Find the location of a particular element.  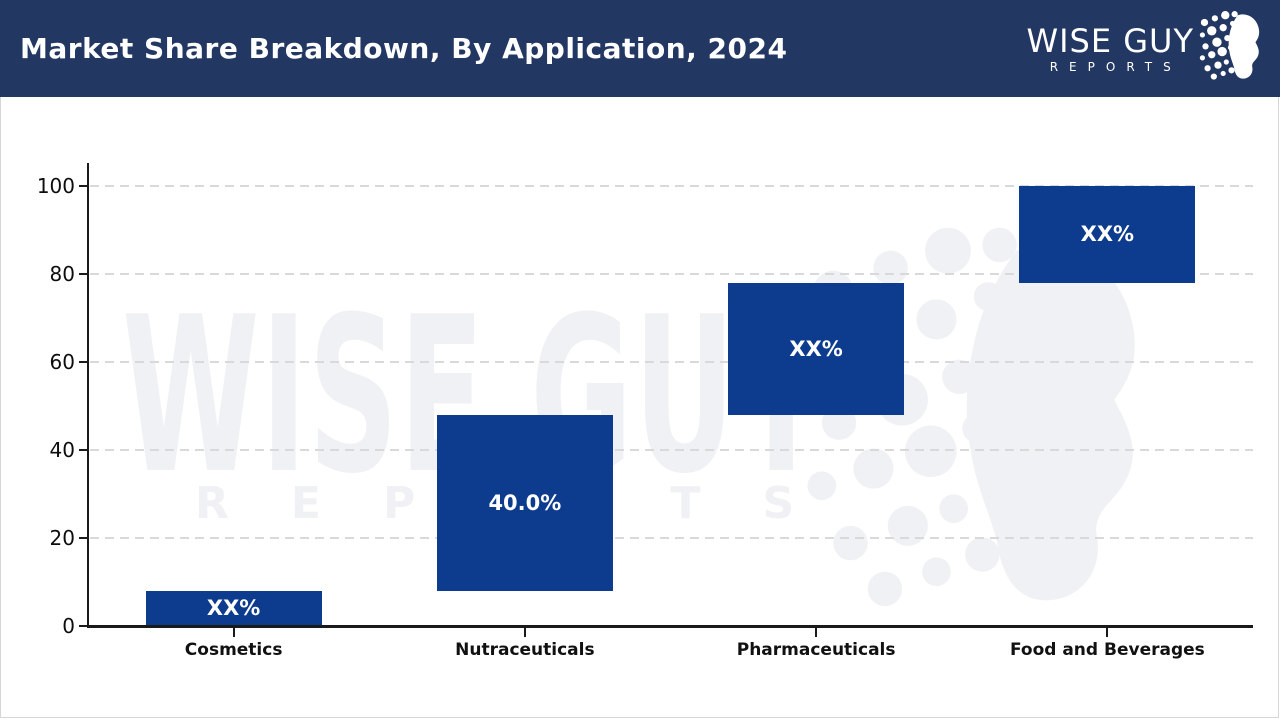

bar-cosmetics: XX% is located at coordinates (233, 608).